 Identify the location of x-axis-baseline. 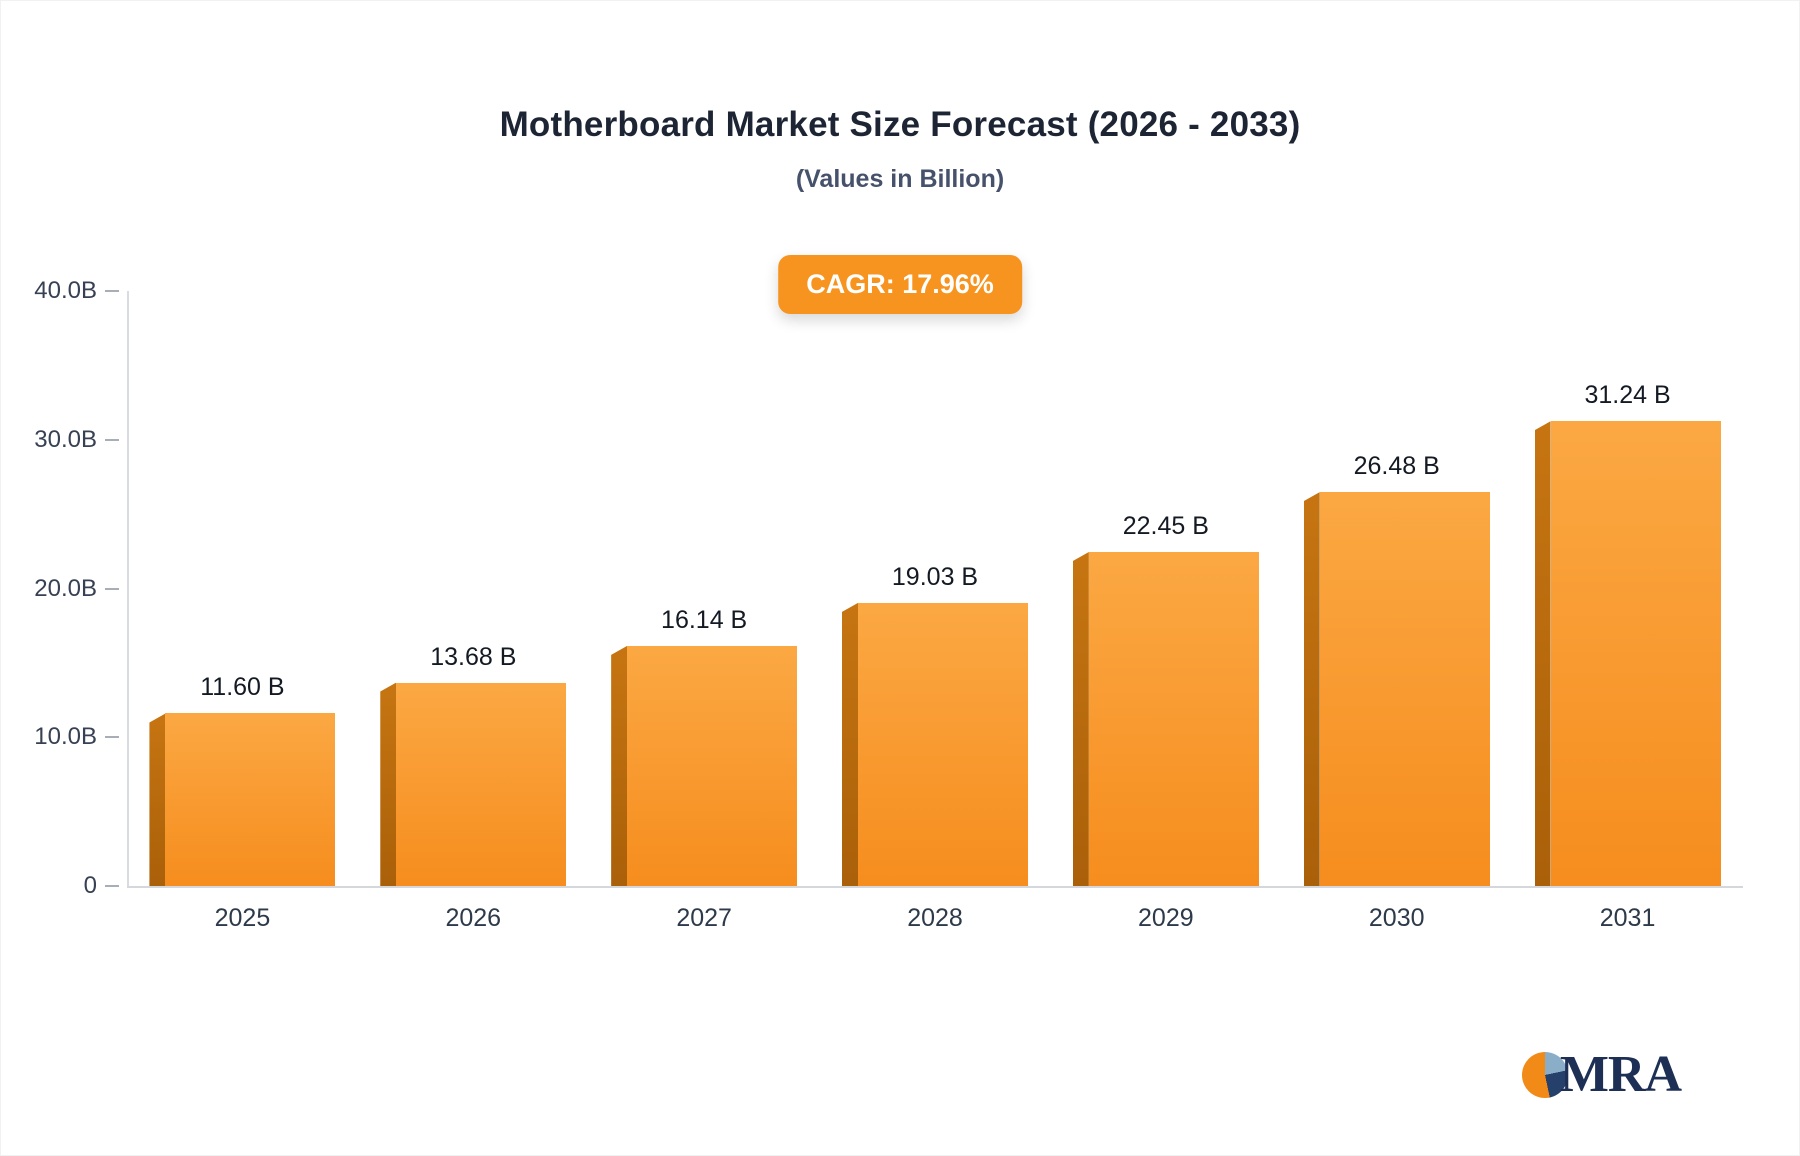
(935, 887).